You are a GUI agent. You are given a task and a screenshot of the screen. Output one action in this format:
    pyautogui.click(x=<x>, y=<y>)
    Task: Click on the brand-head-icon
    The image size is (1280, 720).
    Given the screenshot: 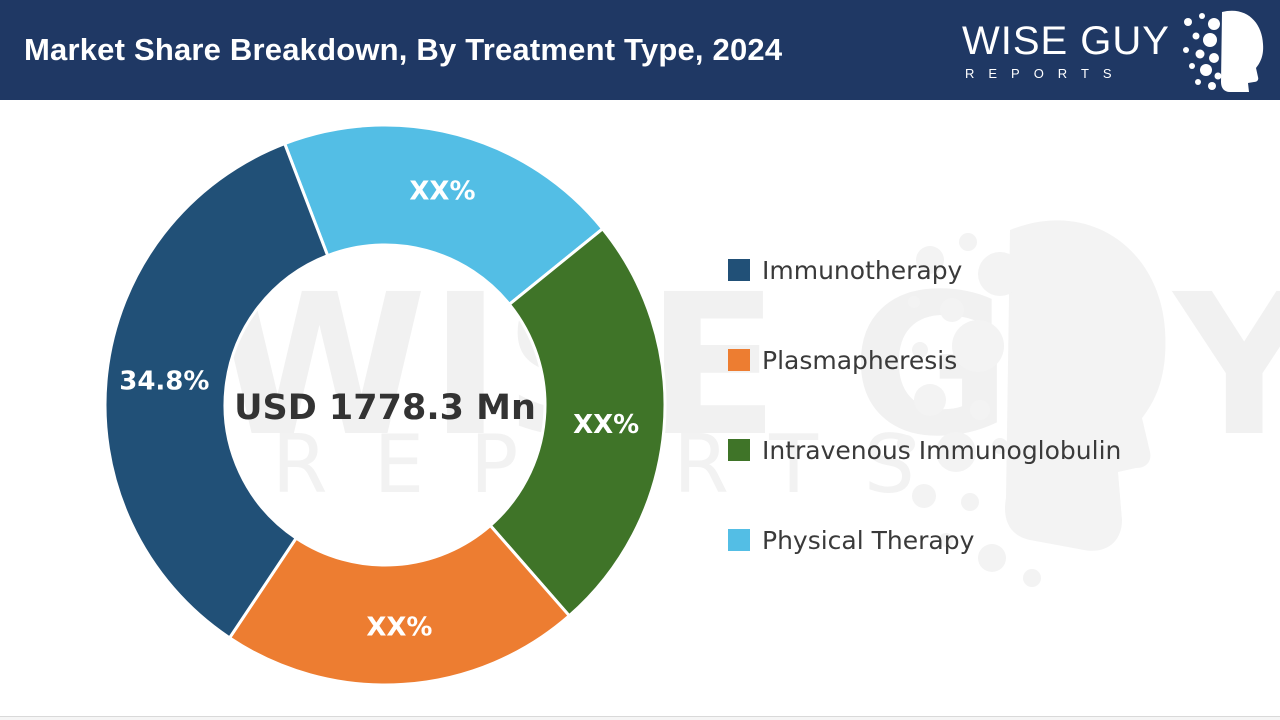 What is the action you would take?
    pyautogui.click(x=1223, y=51)
    